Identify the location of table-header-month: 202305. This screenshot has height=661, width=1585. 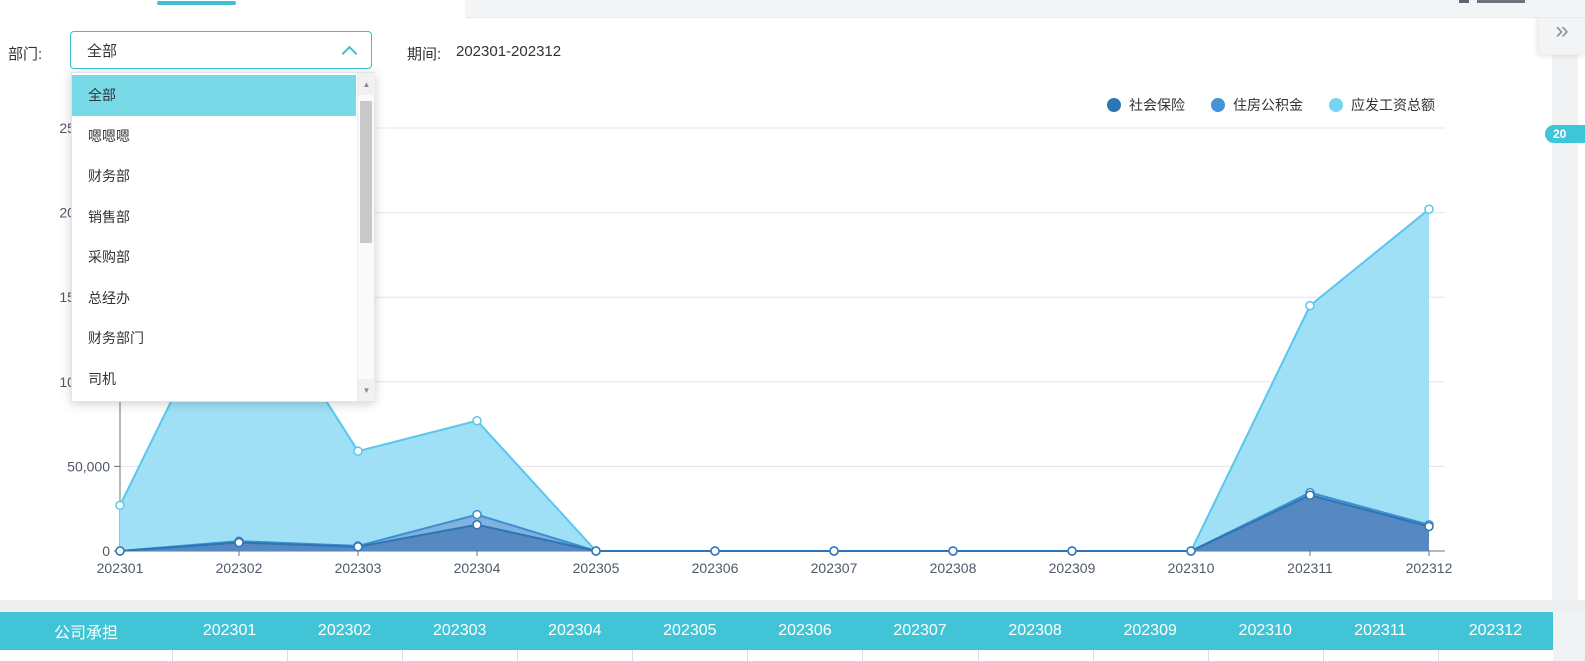
(690, 630).